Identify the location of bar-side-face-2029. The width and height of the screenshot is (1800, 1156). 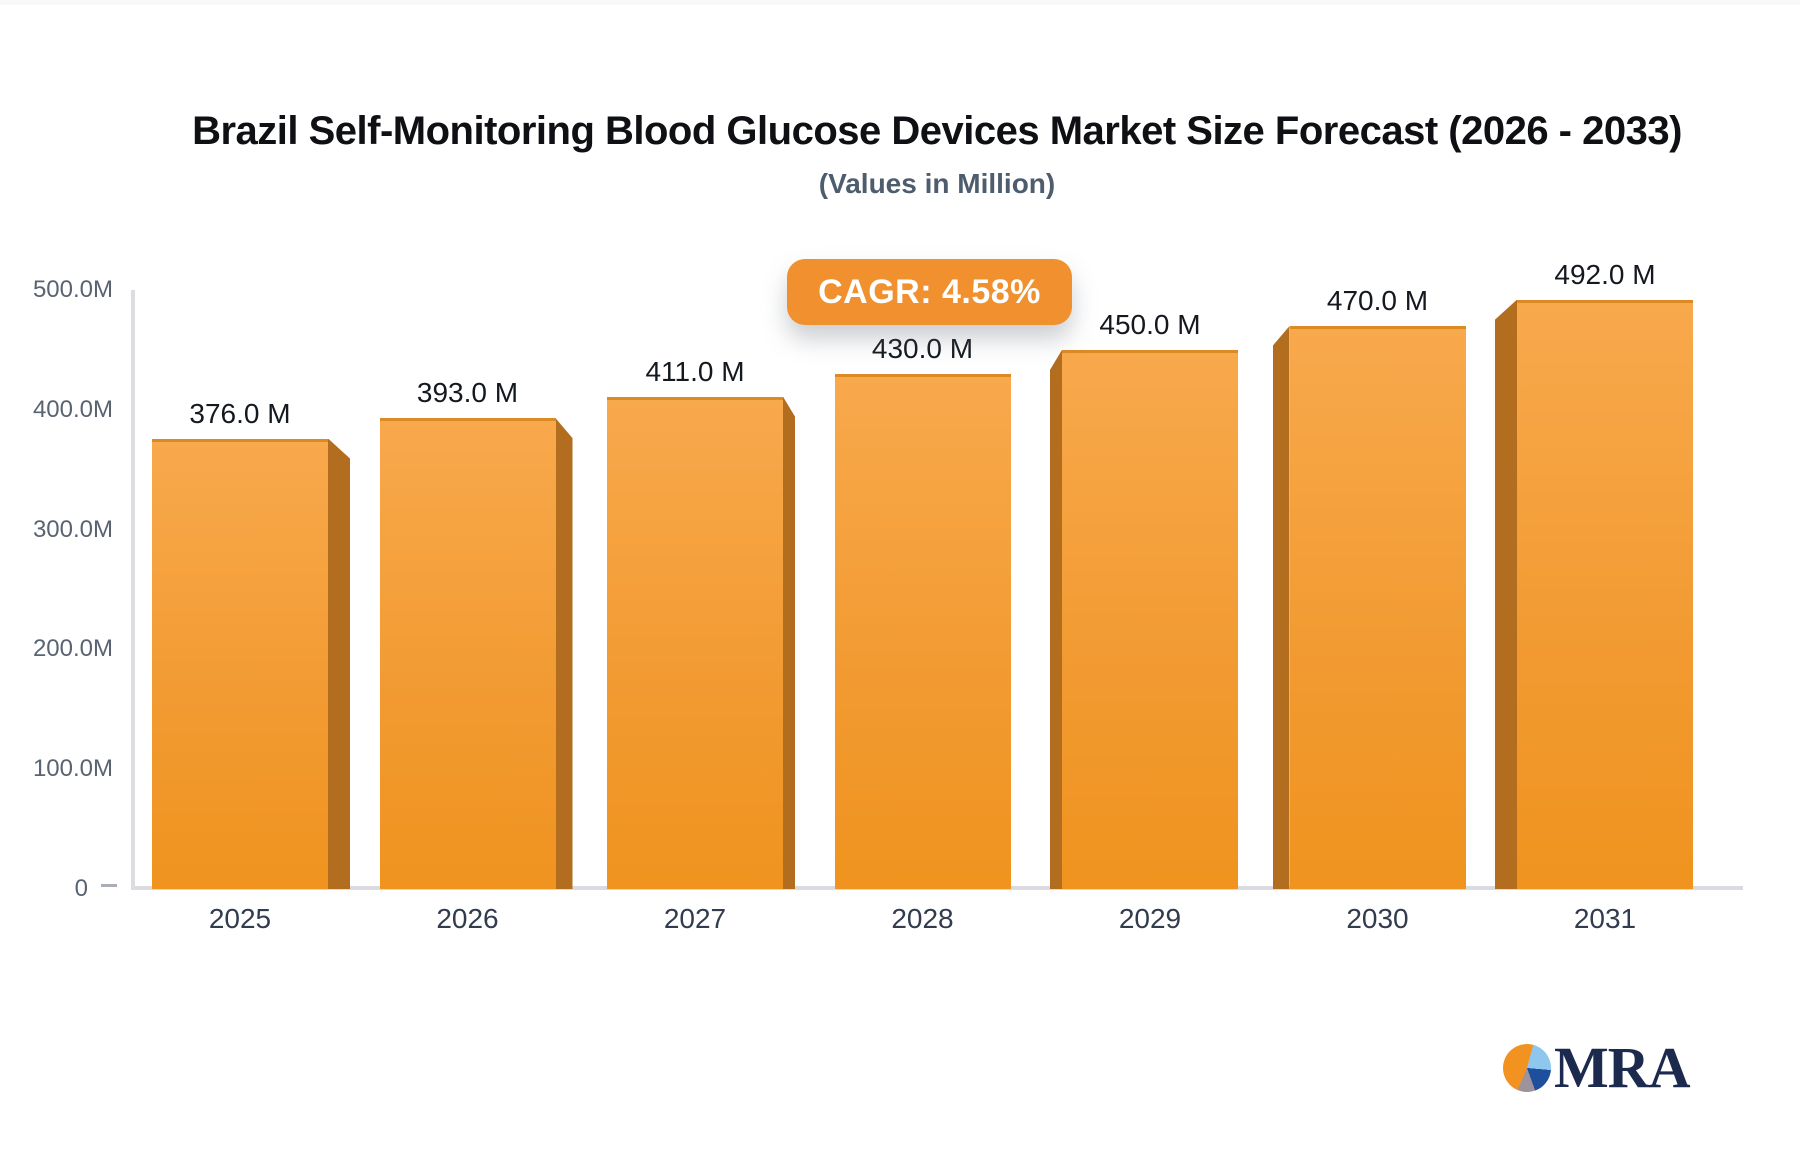
(1056, 619).